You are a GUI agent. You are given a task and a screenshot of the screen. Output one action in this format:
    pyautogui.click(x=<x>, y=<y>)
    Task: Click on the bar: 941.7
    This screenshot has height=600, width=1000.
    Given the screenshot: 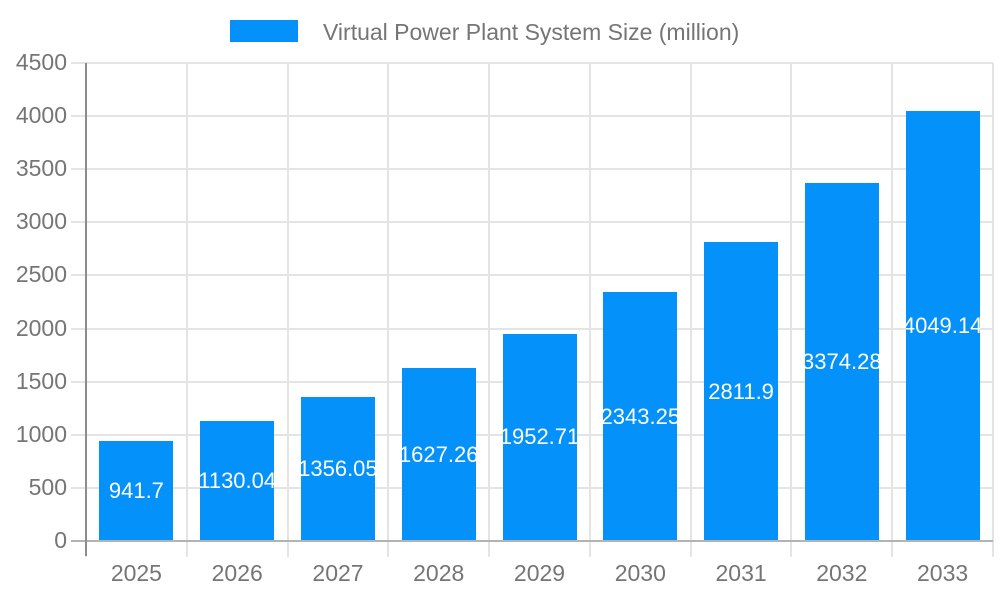 What is the action you would take?
    pyautogui.click(x=136, y=491)
    